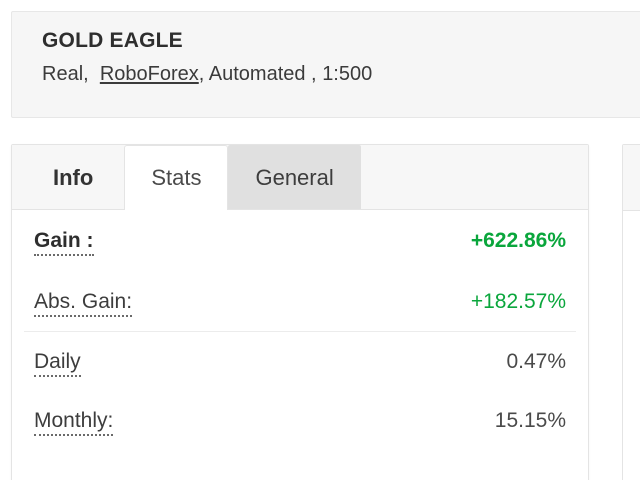  Describe the element at coordinates (149, 74) in the screenshot. I see `broker-link: RoboForex` at that location.